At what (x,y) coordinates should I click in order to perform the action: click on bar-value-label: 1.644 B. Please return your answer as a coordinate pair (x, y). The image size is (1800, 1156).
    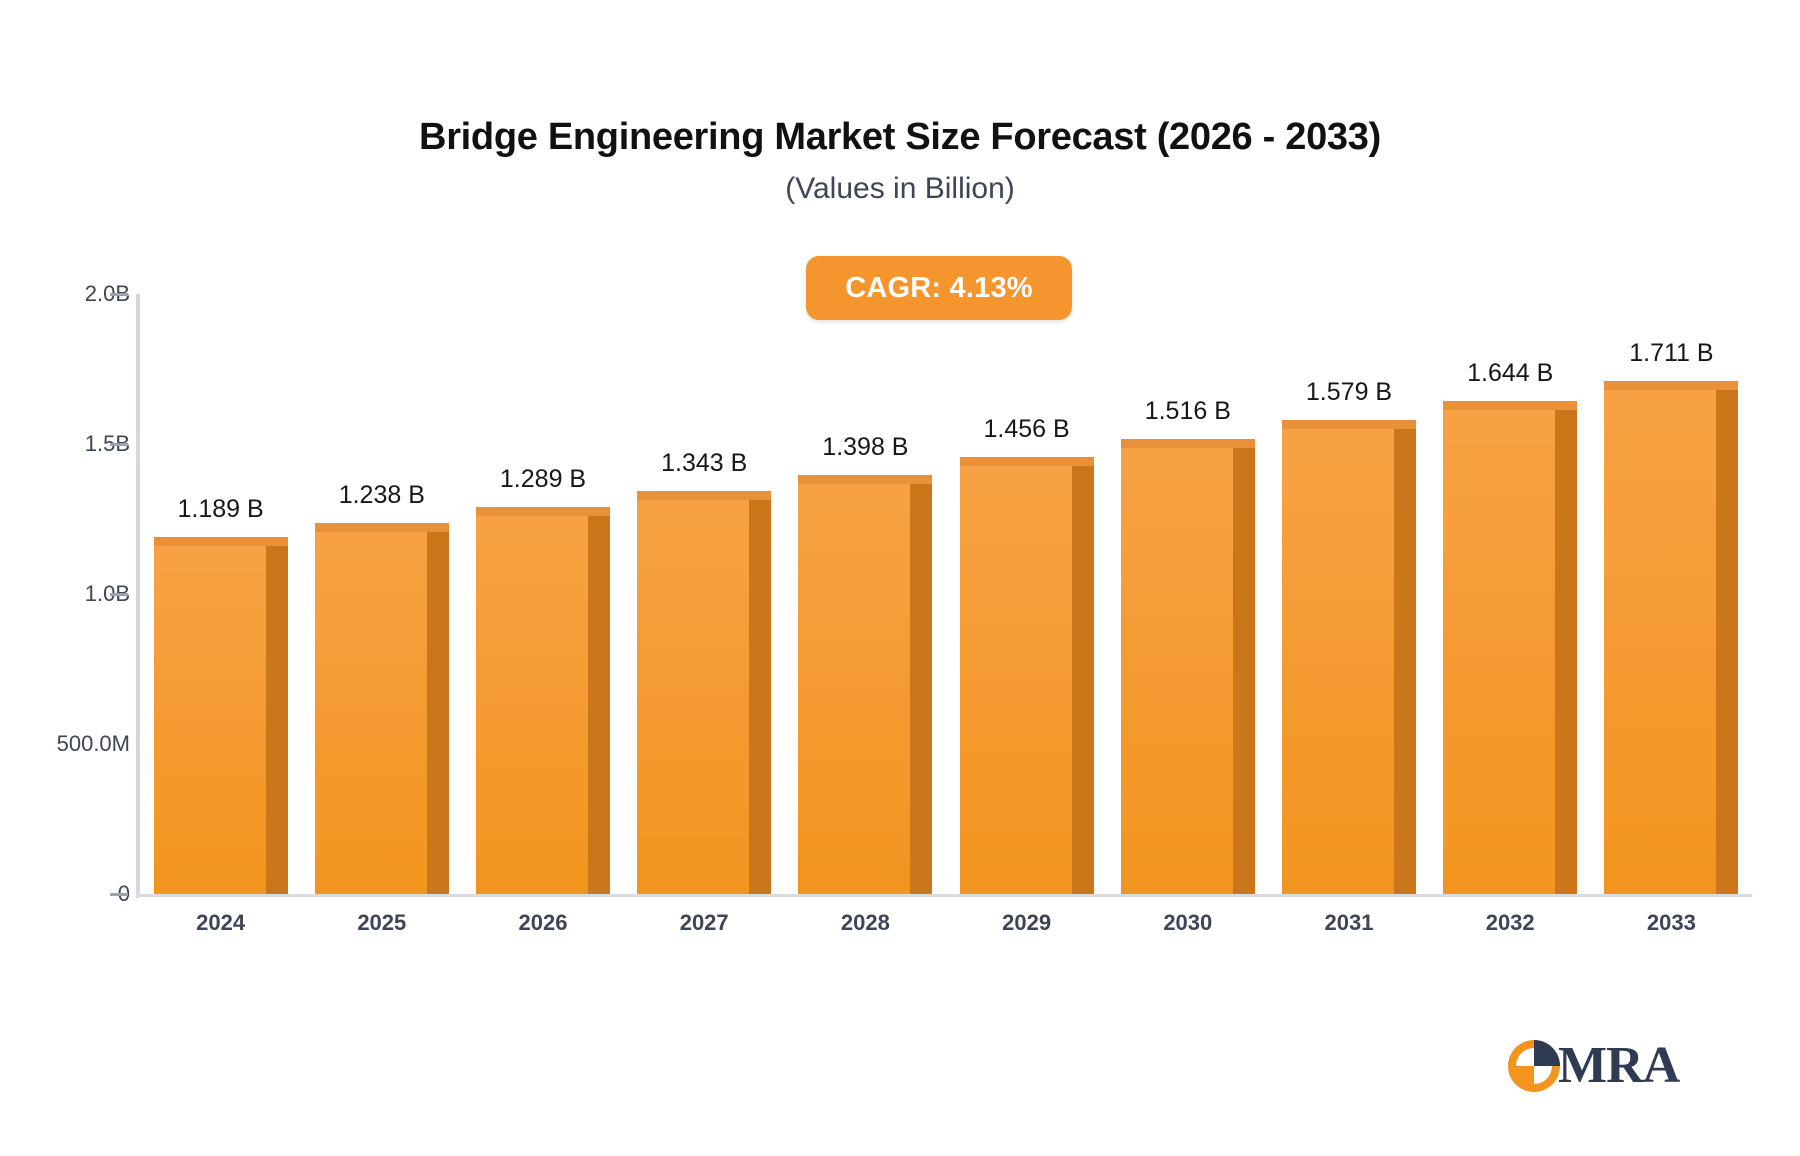
    Looking at the image, I should click on (1510, 372).